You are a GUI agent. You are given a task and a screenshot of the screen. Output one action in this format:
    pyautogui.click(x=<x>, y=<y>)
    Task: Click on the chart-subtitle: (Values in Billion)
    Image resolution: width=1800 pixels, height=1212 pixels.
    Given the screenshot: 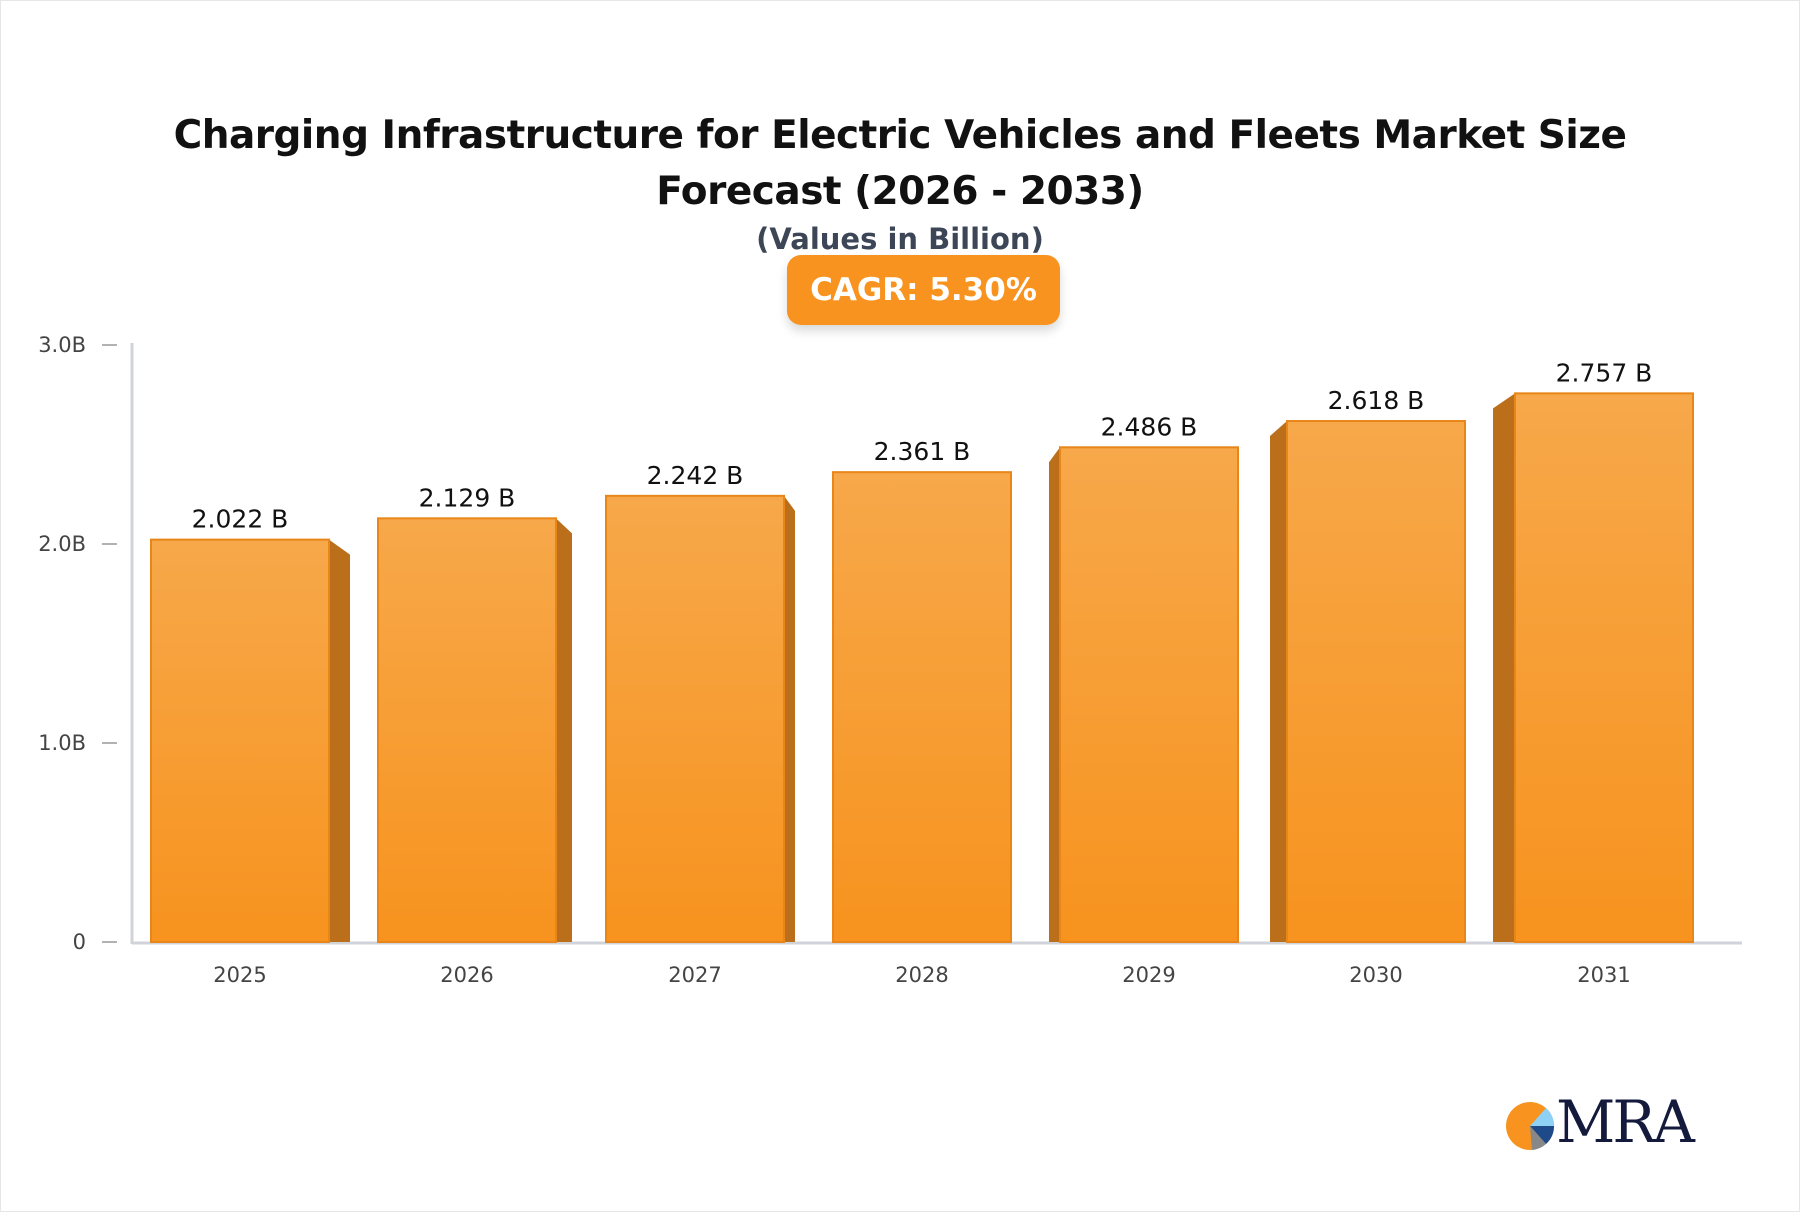 What is the action you would take?
    pyautogui.click(x=900, y=239)
    